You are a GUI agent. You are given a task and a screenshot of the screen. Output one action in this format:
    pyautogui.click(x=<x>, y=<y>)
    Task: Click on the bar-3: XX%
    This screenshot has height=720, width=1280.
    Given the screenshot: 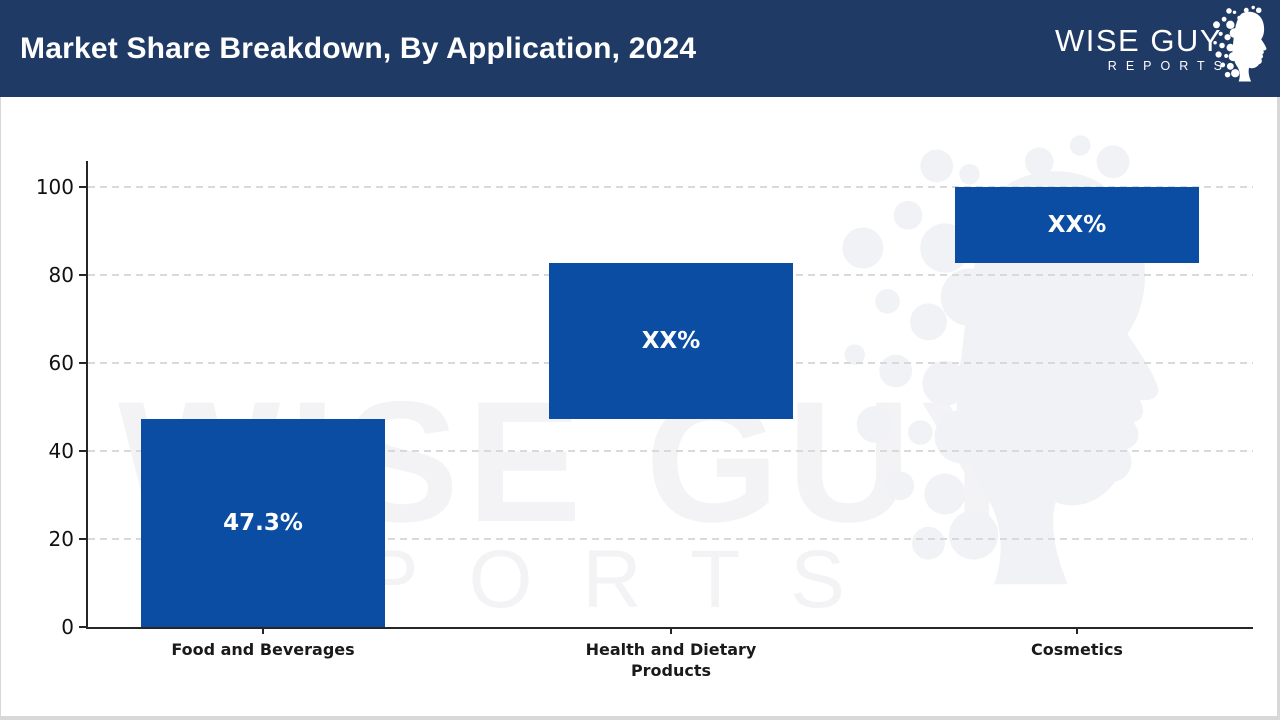 What is the action you would take?
    pyautogui.click(x=1077, y=225)
    